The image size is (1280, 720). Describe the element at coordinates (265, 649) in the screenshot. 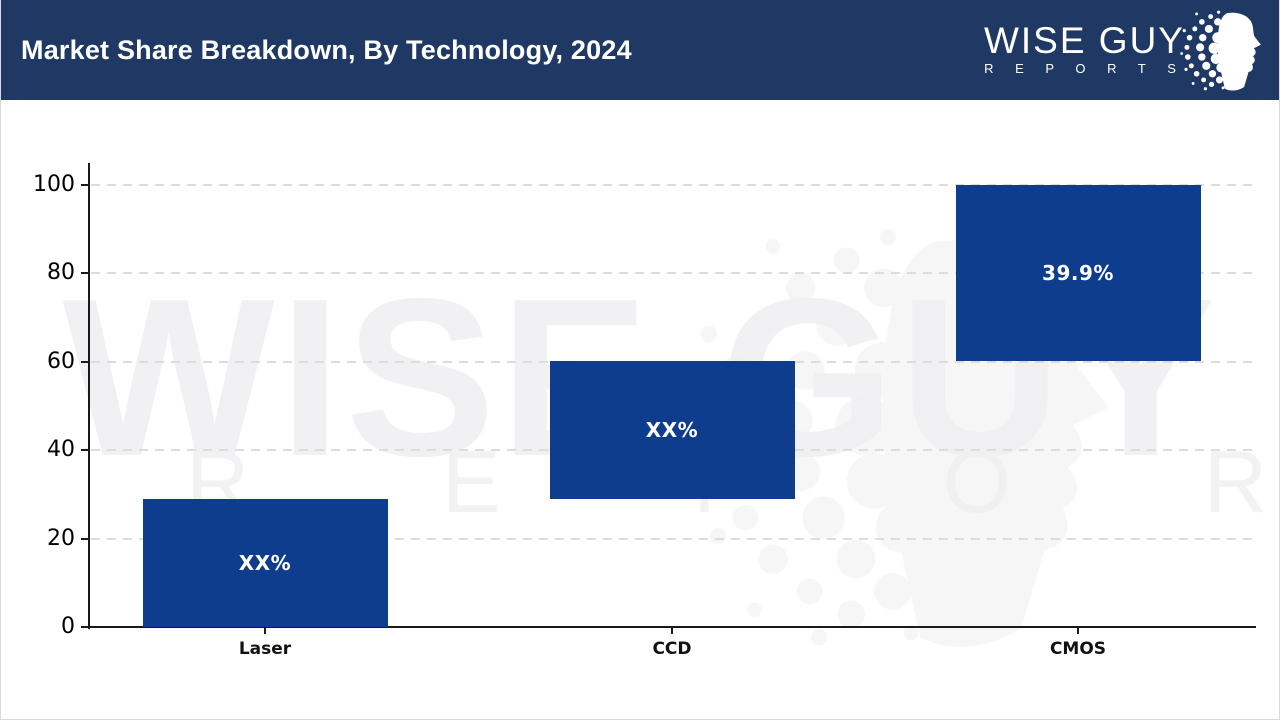

I see `x-axis-category-label: Laser` at that location.